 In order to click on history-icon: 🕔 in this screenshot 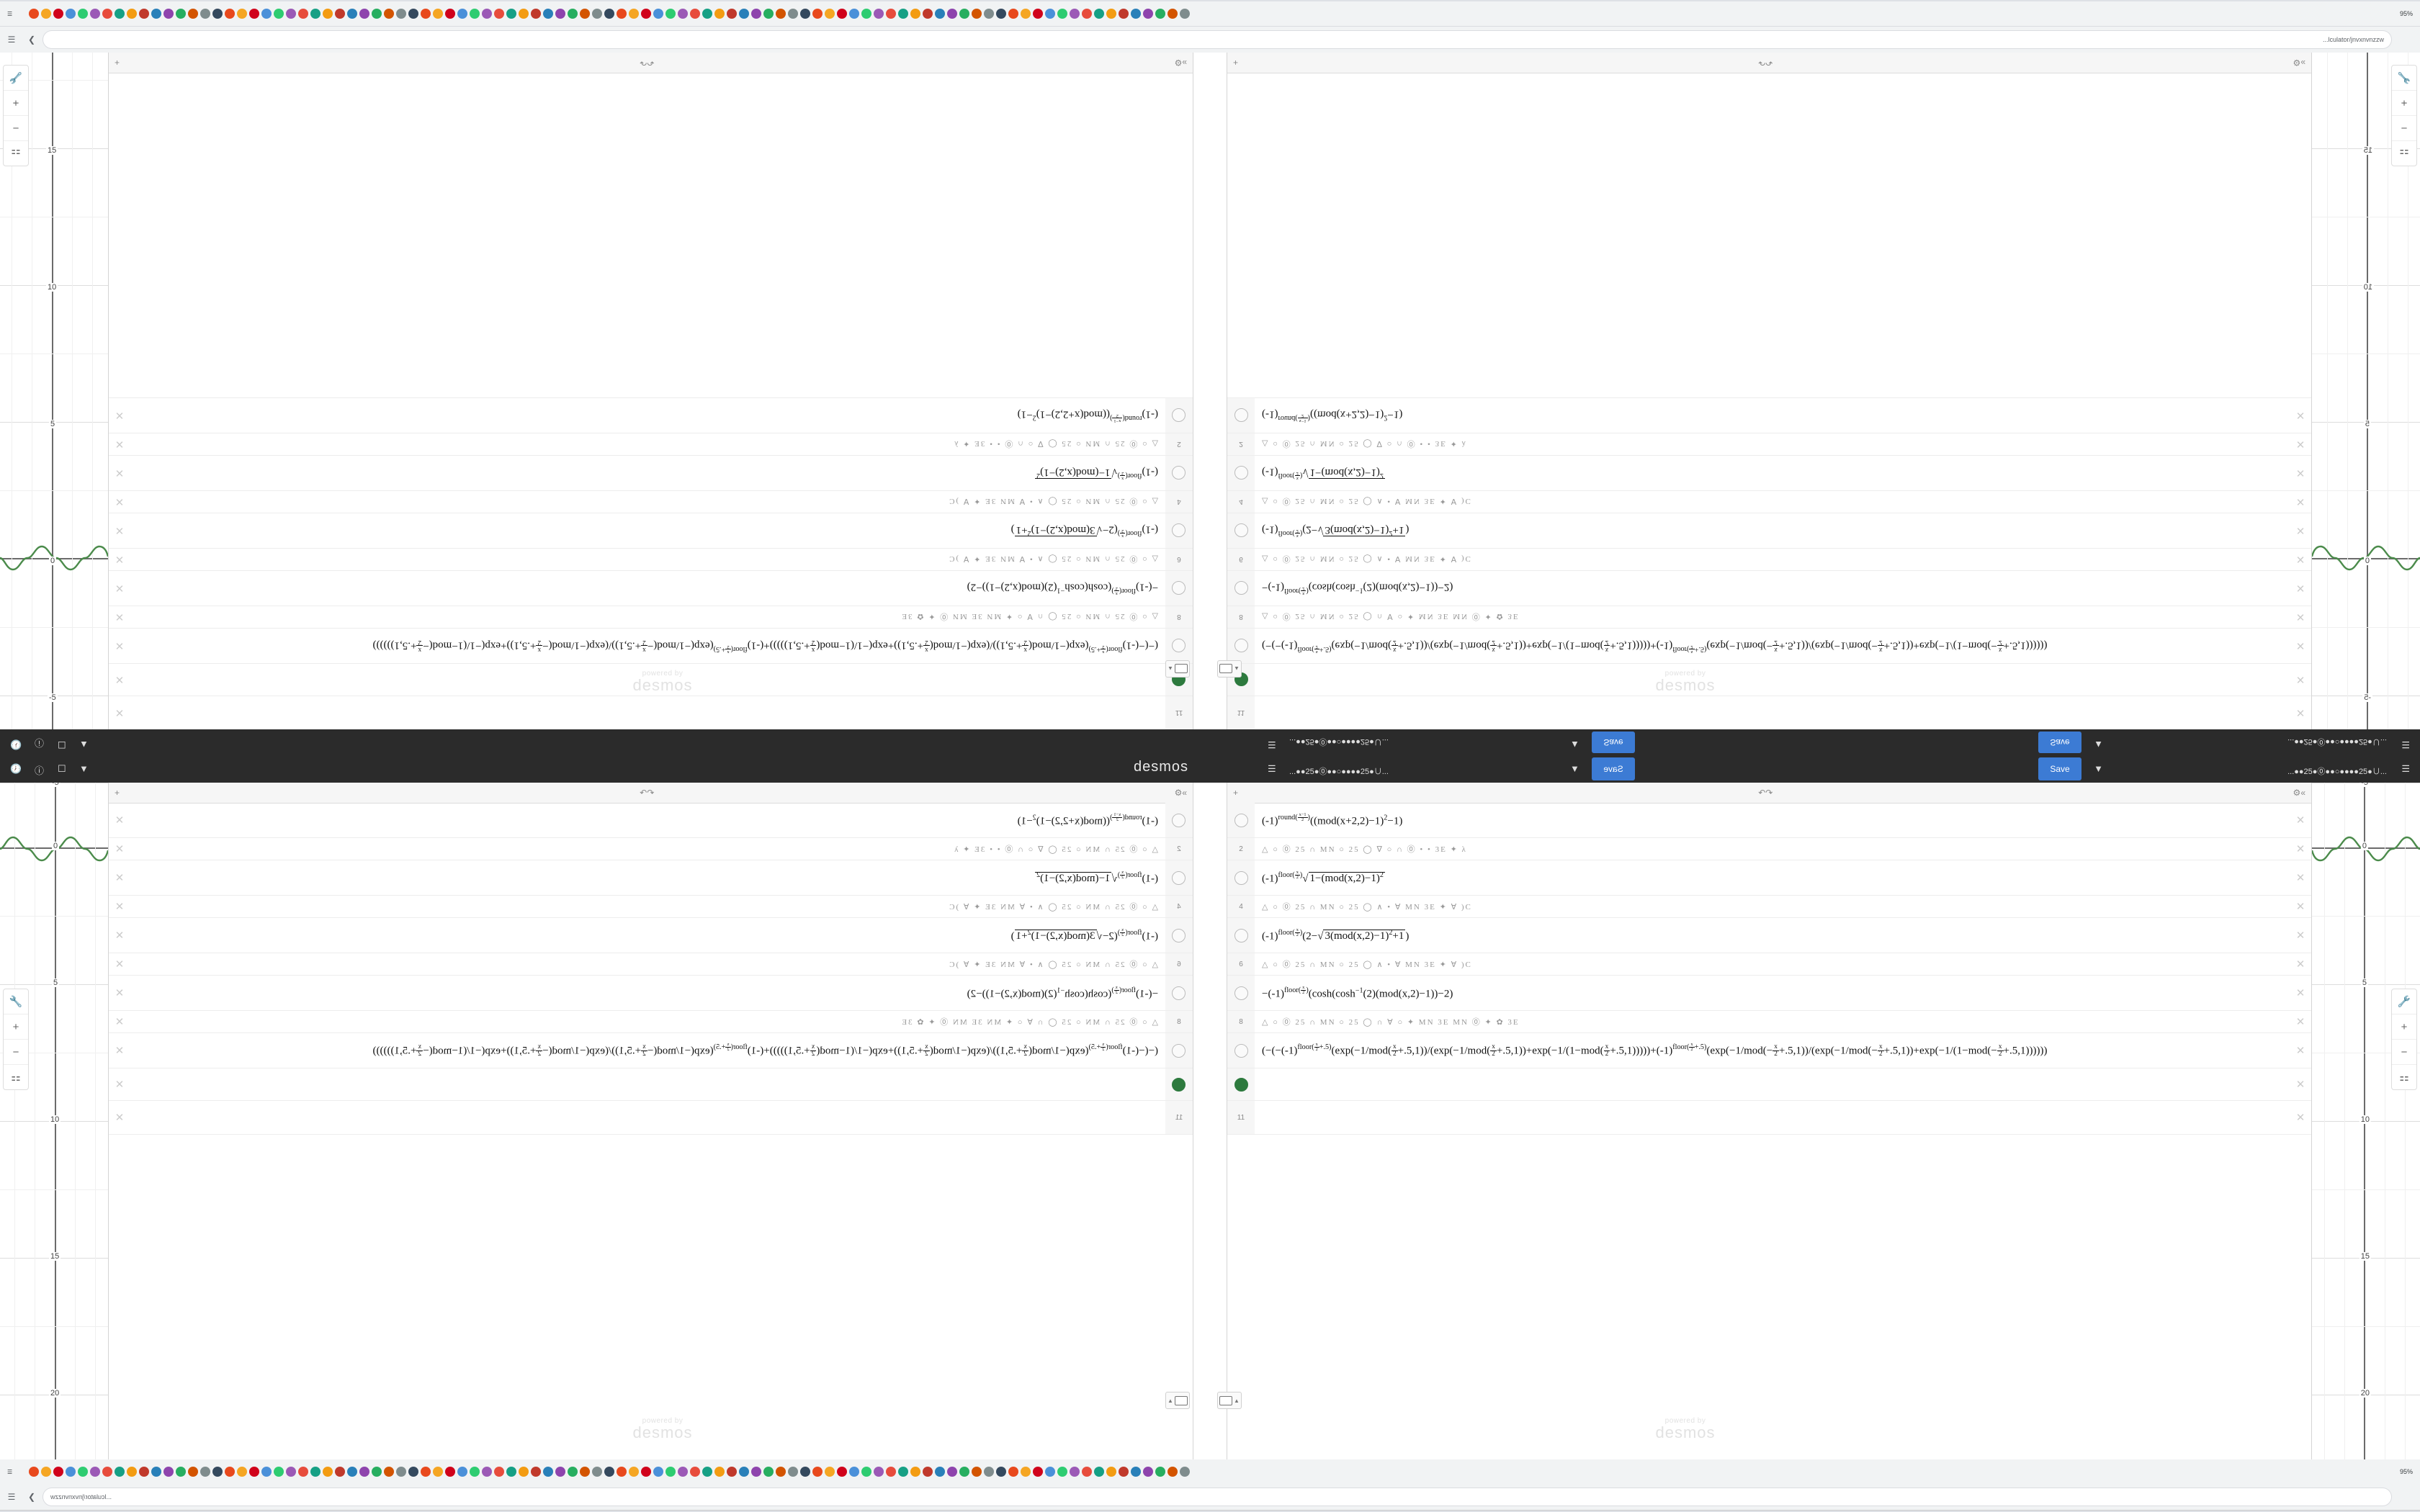, I will do `click(16, 768)`.